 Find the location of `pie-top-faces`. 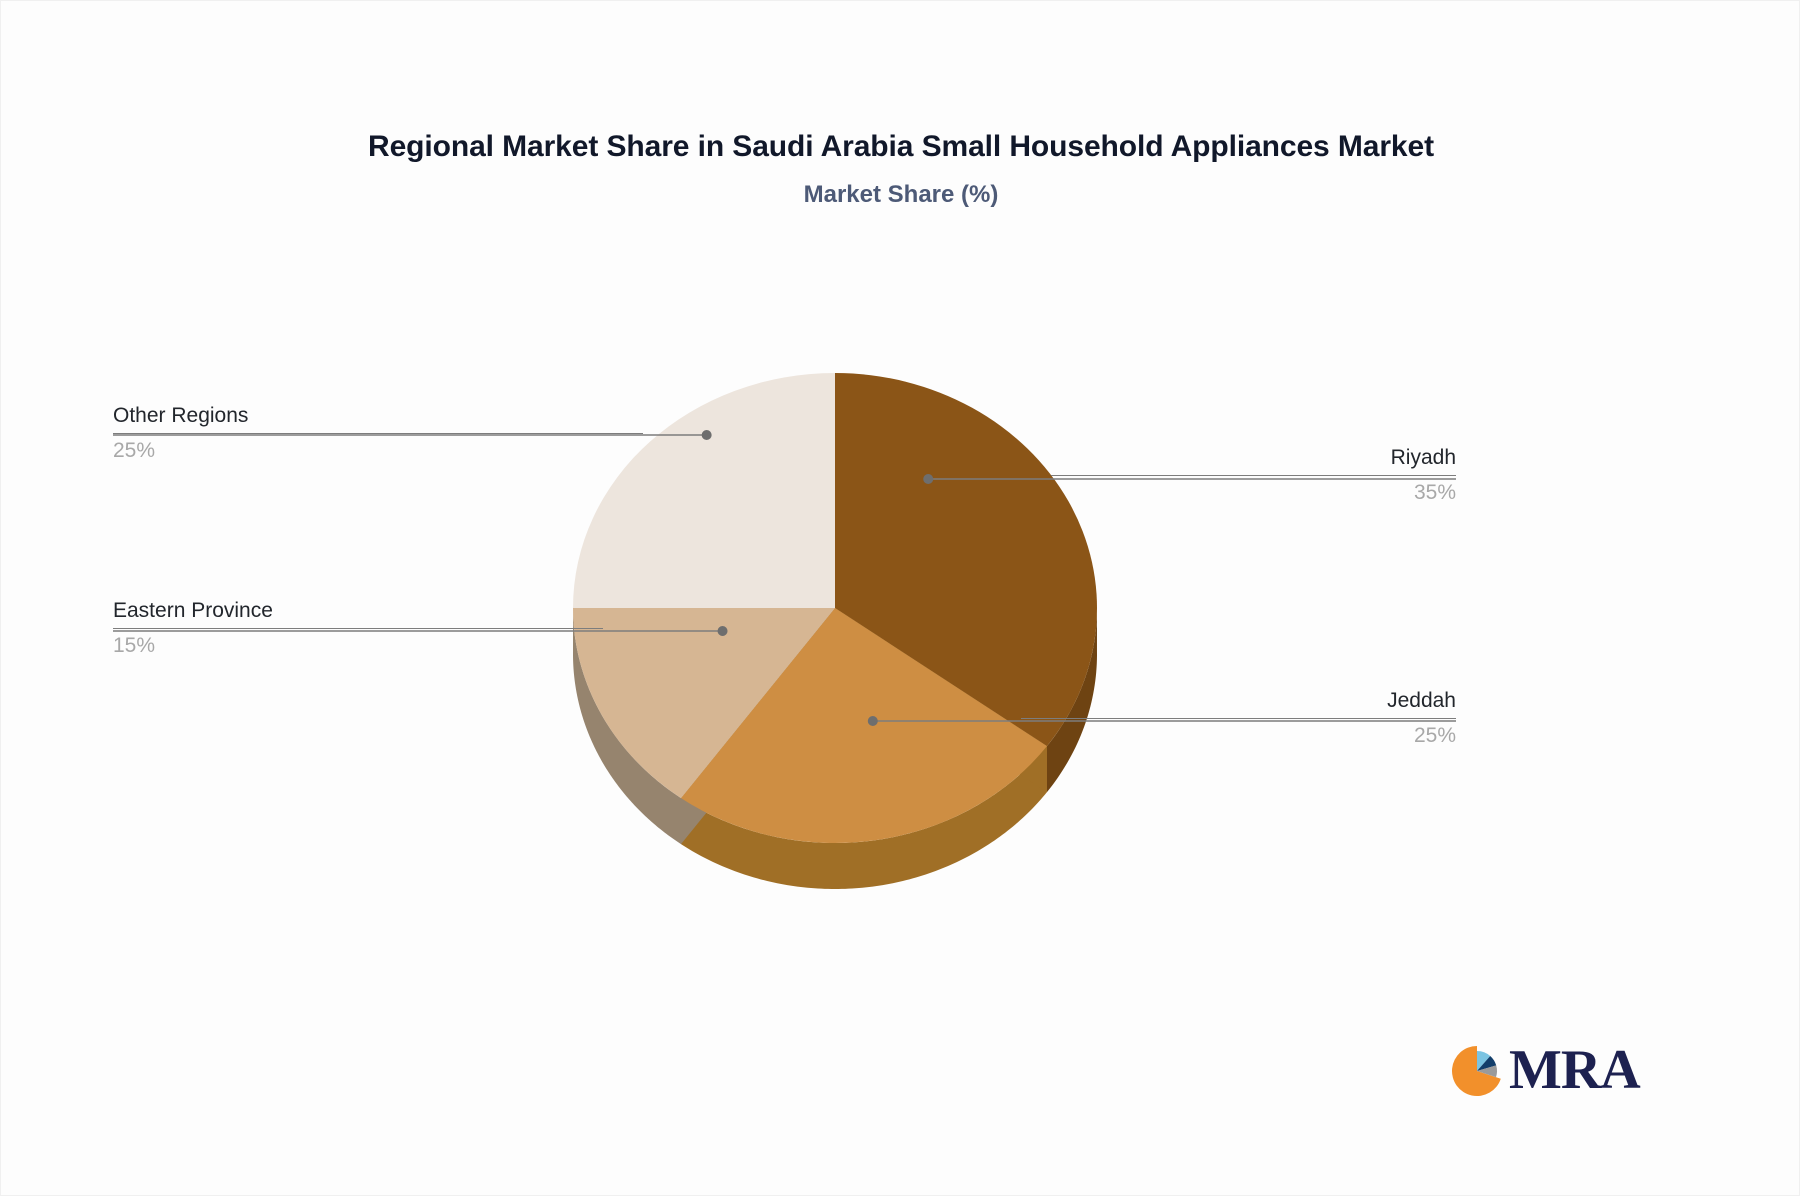

pie-top-faces is located at coordinates (835, 608).